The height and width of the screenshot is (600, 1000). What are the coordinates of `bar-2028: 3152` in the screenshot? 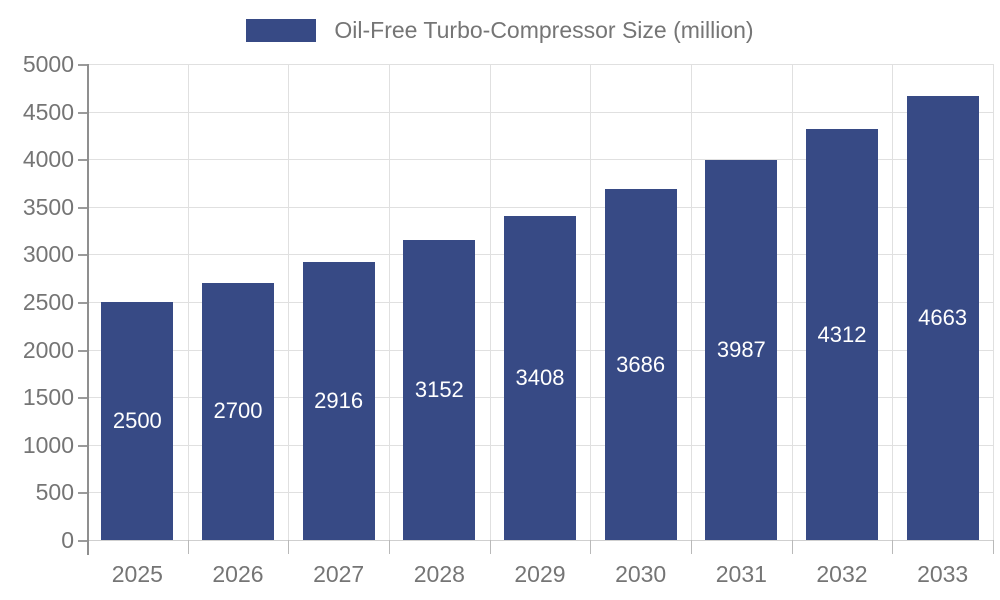 It's located at (439, 389).